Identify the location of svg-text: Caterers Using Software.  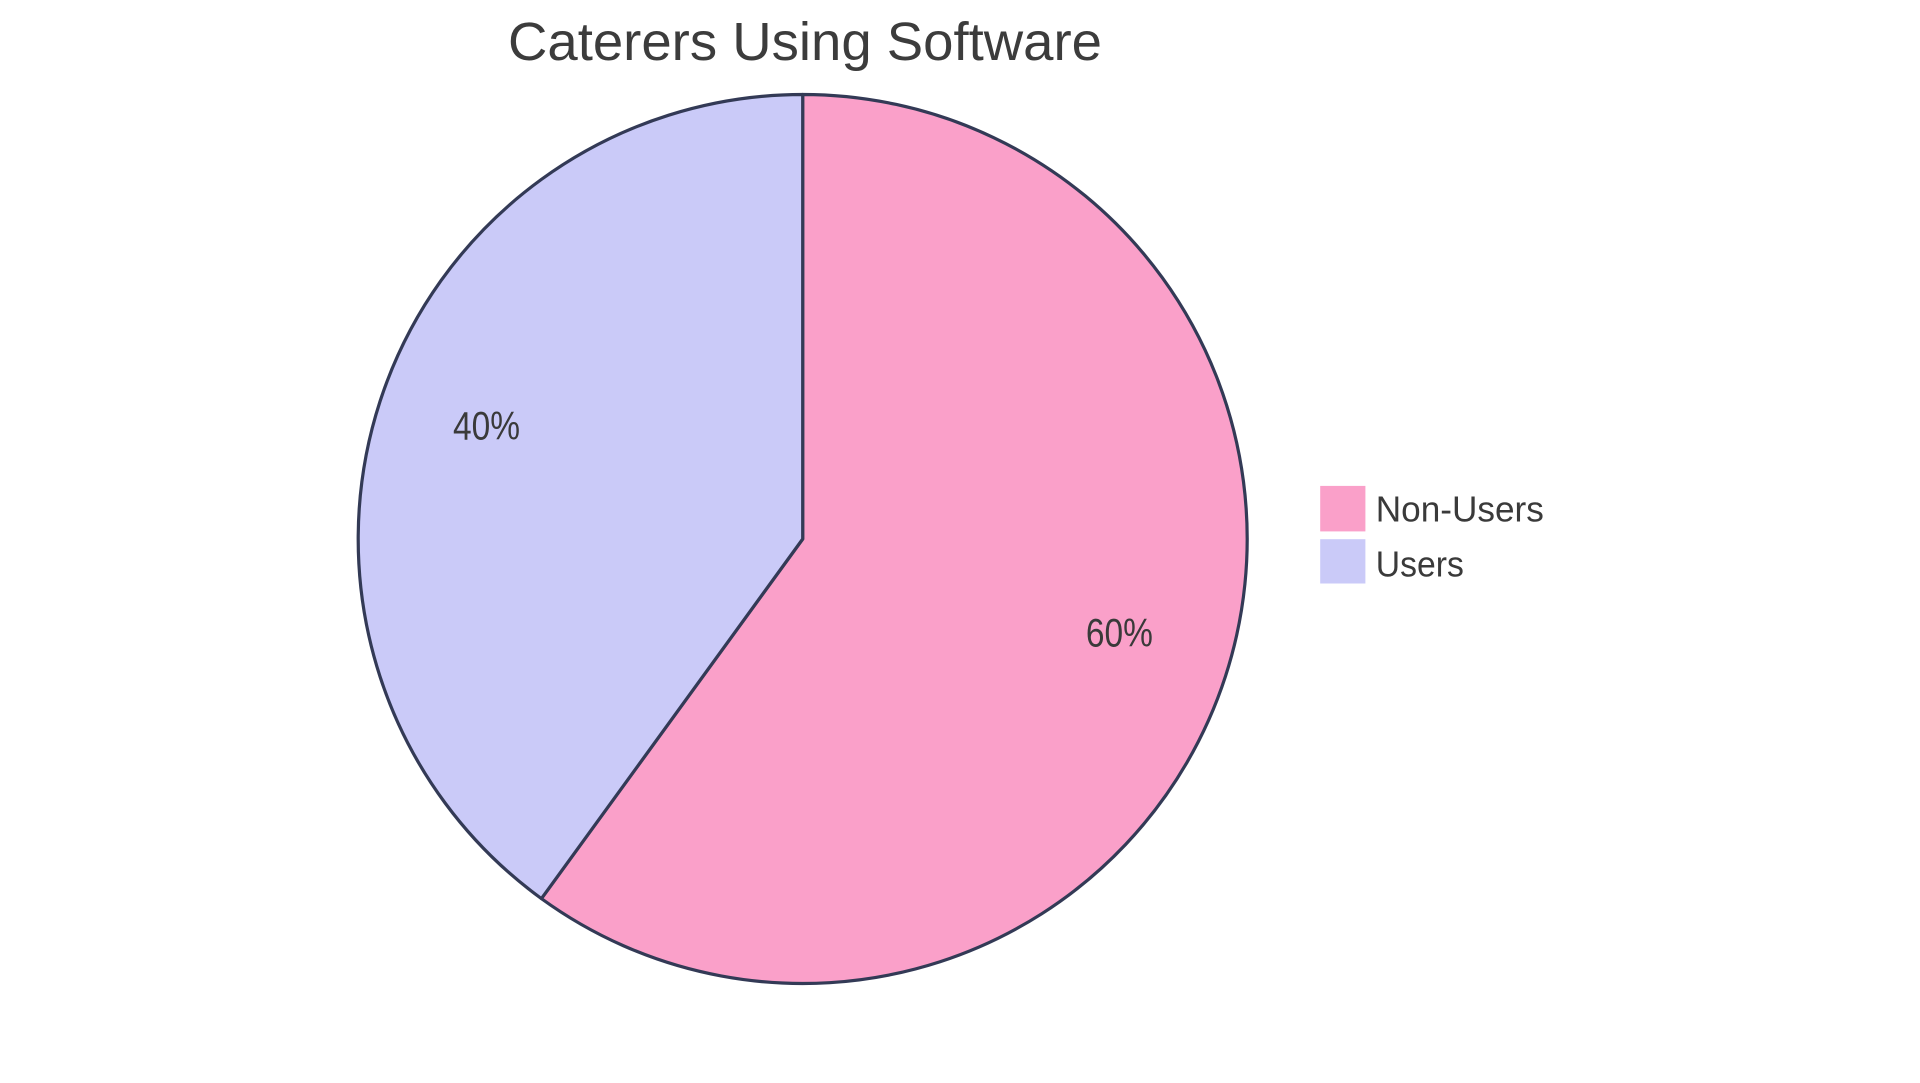
(805, 42).